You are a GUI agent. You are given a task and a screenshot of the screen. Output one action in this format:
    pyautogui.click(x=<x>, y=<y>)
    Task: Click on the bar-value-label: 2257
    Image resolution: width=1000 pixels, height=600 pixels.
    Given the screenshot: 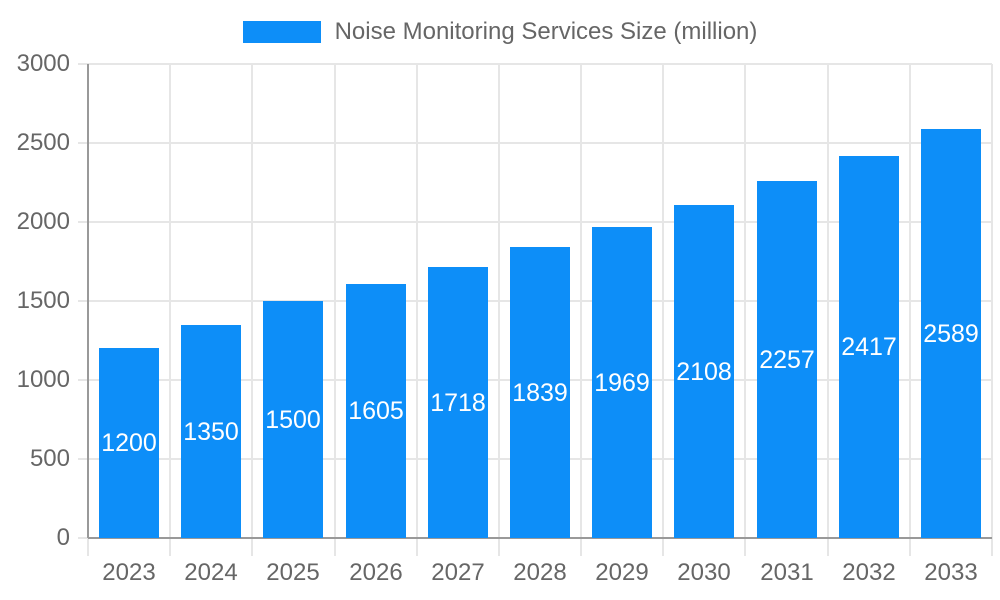 What is the action you would take?
    pyautogui.click(x=787, y=360)
    